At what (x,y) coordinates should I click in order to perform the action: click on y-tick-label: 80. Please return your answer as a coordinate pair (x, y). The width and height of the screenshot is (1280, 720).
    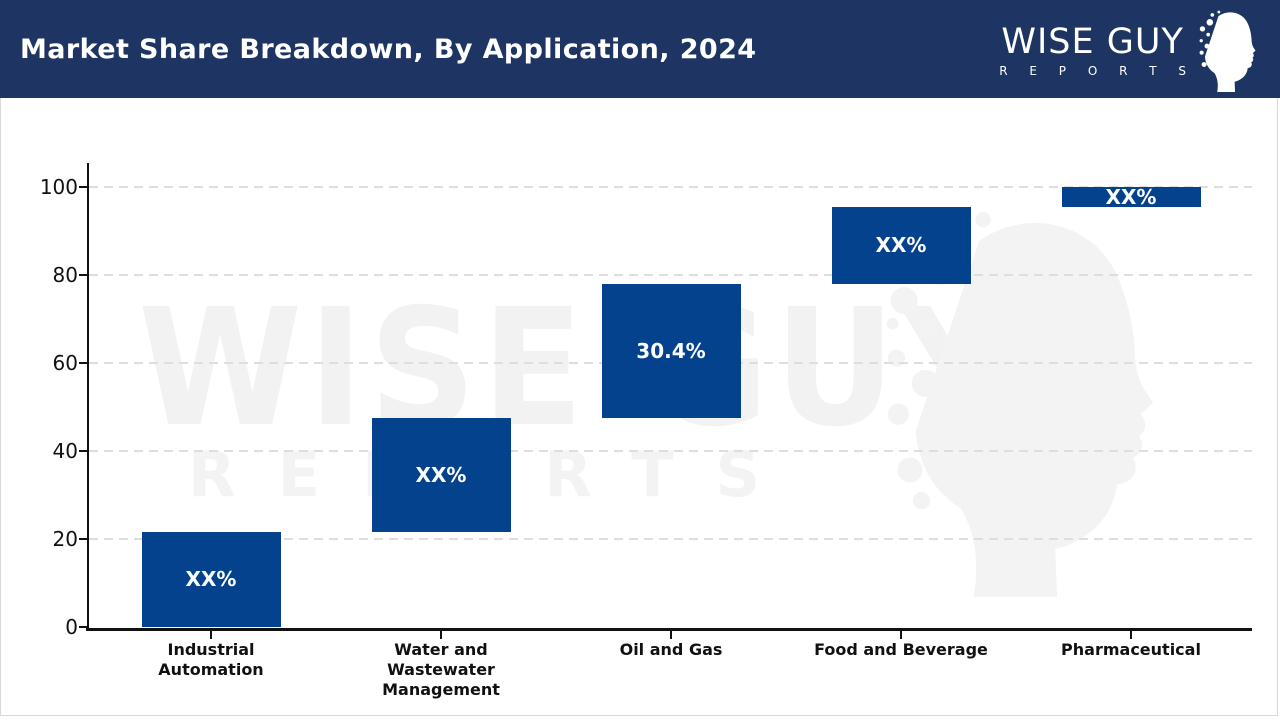
    Looking at the image, I should click on (65, 275).